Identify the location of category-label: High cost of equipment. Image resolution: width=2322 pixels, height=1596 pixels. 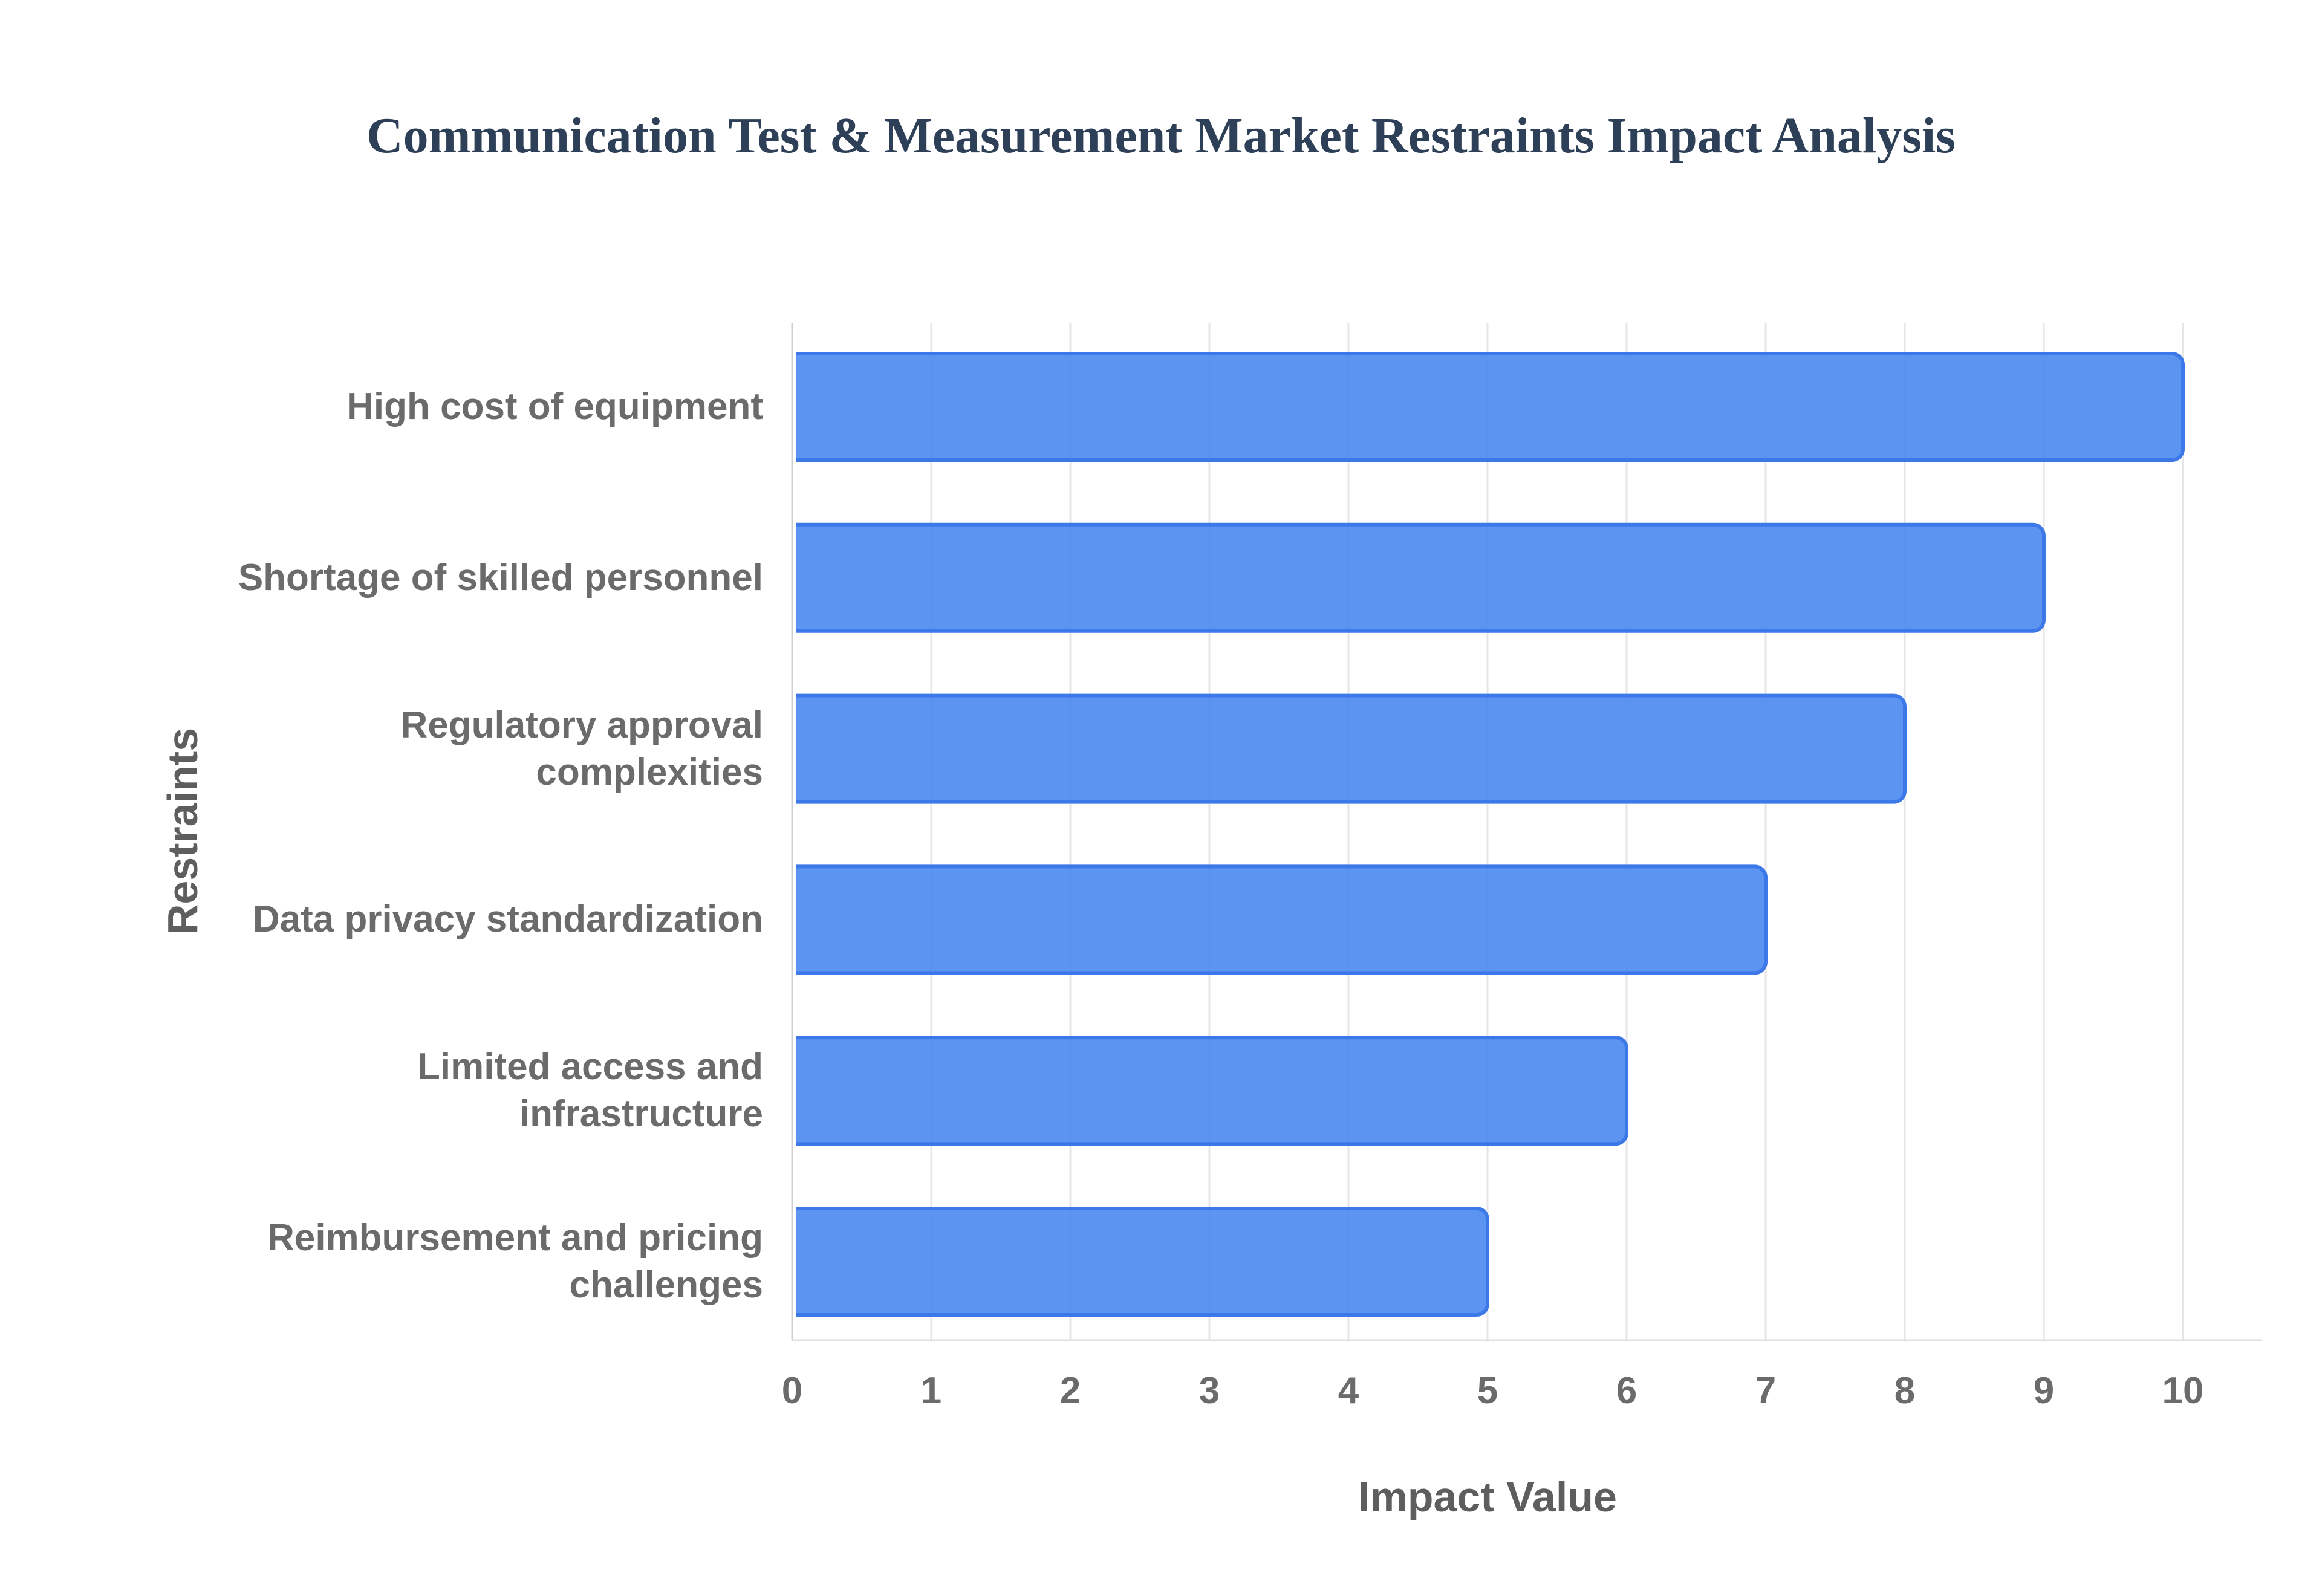
(431, 406).